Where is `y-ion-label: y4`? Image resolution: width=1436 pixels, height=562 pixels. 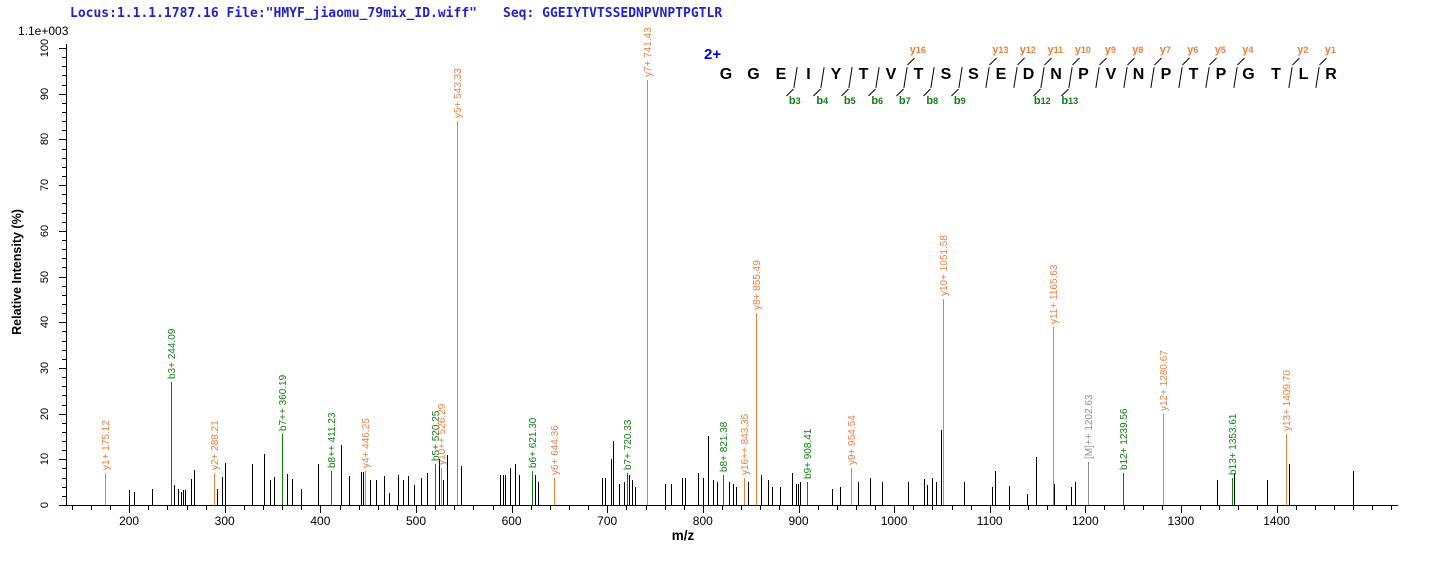
y-ion-label: y4 is located at coordinates (1248, 50).